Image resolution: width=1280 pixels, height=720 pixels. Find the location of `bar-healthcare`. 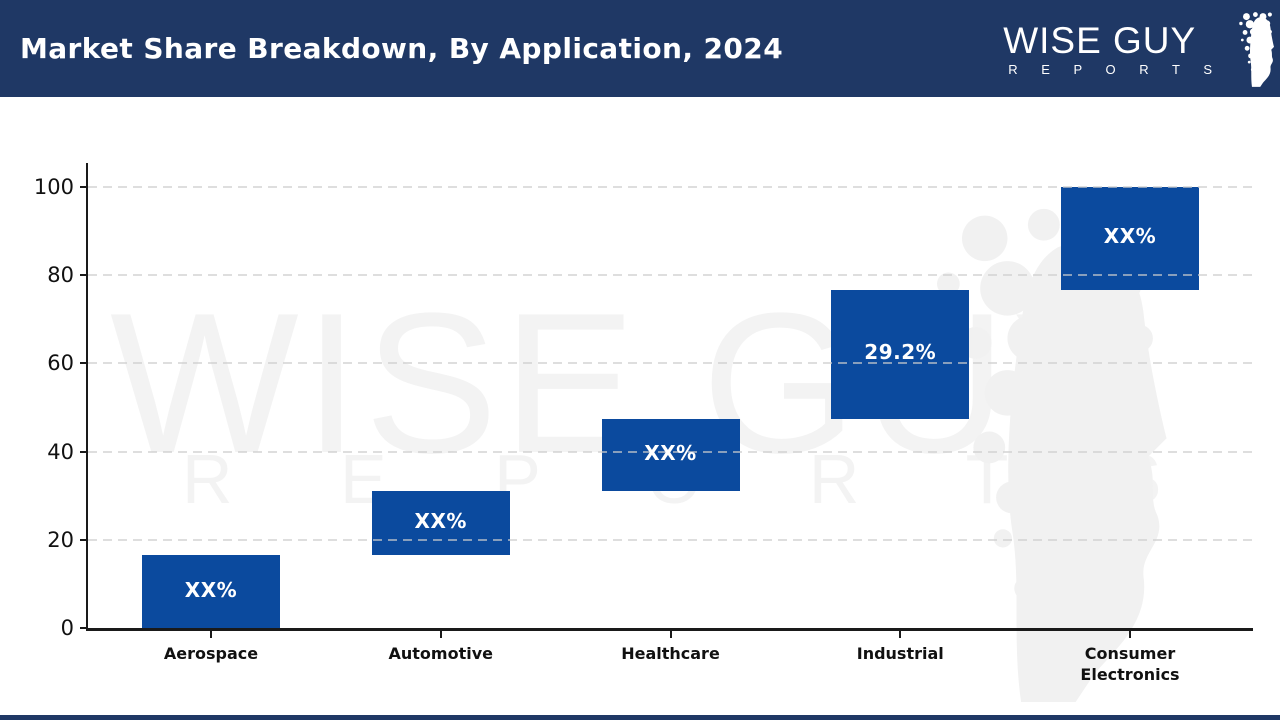

bar-healthcare is located at coordinates (670, 455).